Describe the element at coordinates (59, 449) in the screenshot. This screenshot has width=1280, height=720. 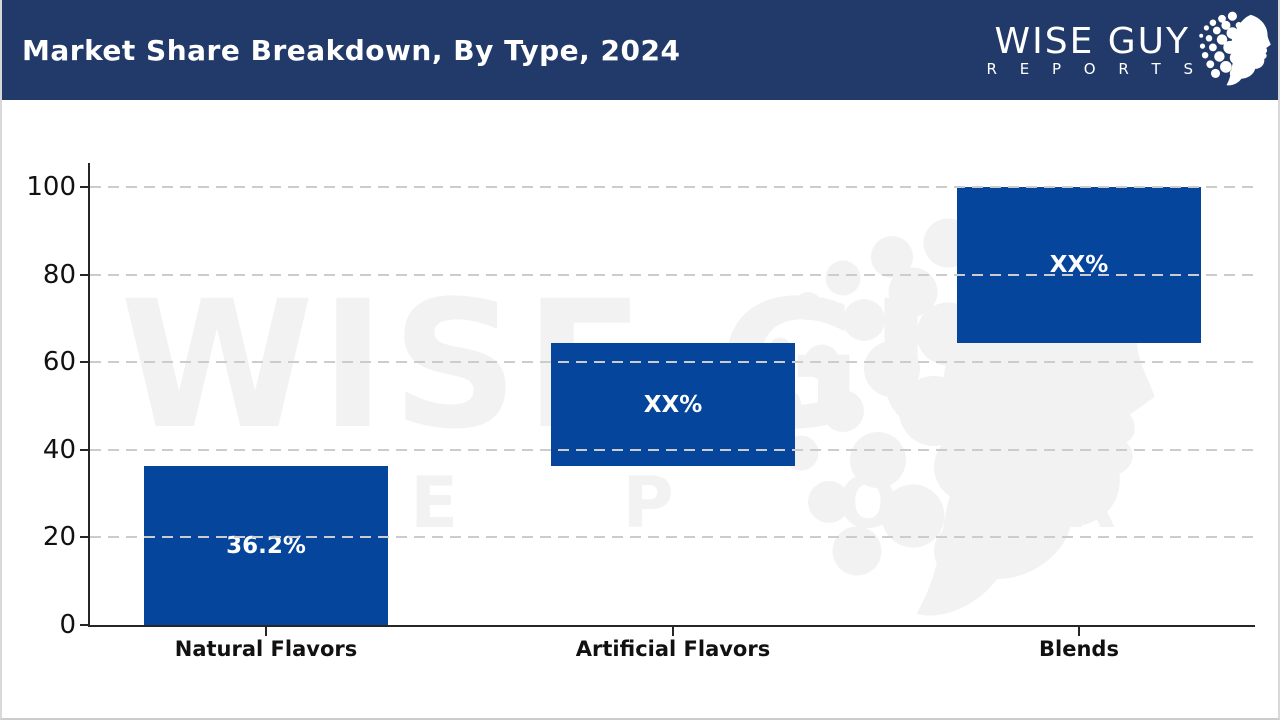
I see `y-tick-label: 40` at that location.